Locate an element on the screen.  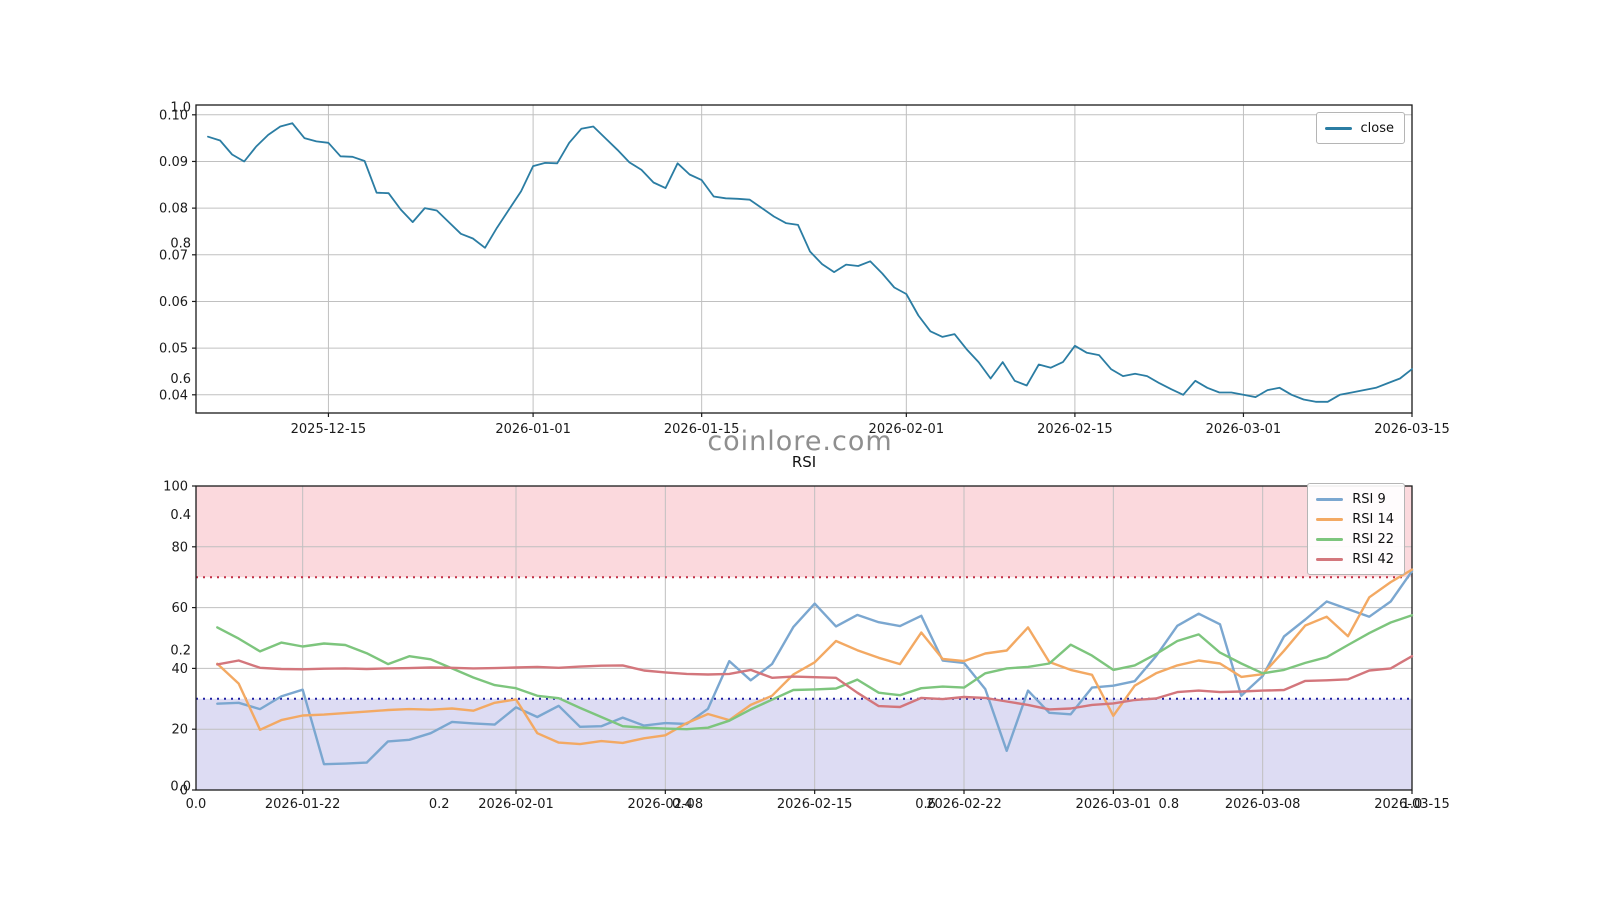
legend-label: RSI 22 is located at coordinates (1373, 539).